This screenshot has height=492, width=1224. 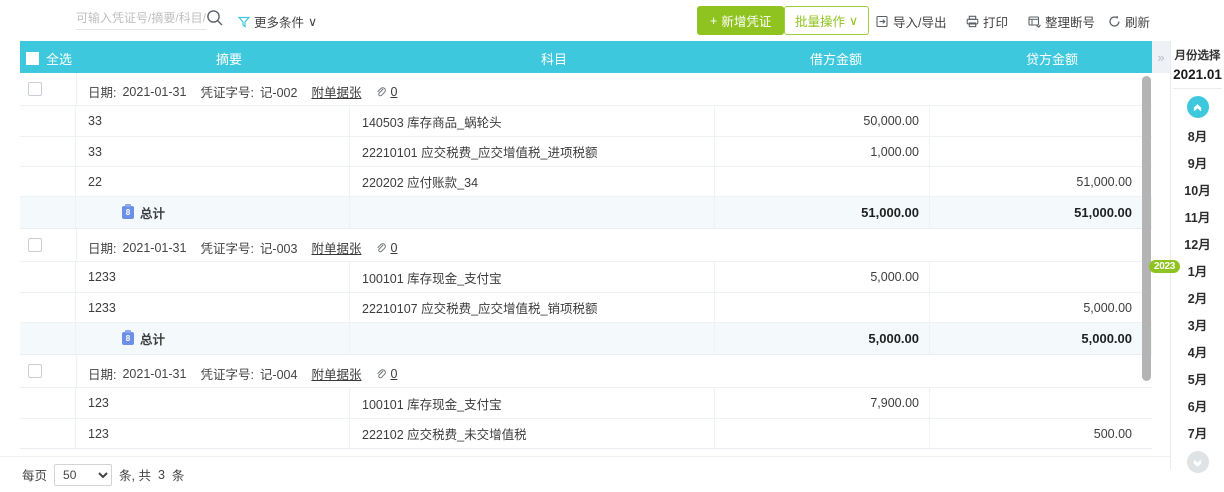 I want to click on voucher-header: 日期: 2021-01-31 凭证字号: 记-002 附单据张 0, so click(x=586, y=89).